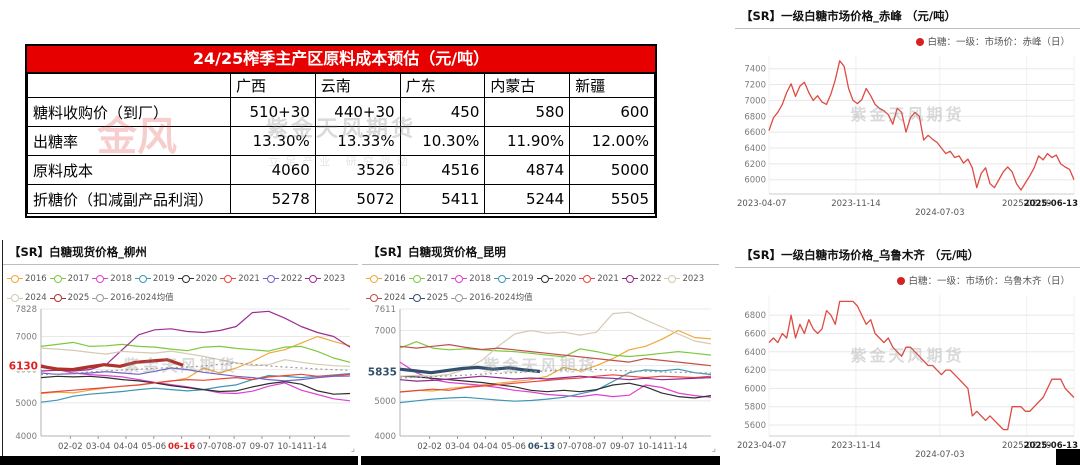  I want to click on svg-text: 6000, so click(755, 389).